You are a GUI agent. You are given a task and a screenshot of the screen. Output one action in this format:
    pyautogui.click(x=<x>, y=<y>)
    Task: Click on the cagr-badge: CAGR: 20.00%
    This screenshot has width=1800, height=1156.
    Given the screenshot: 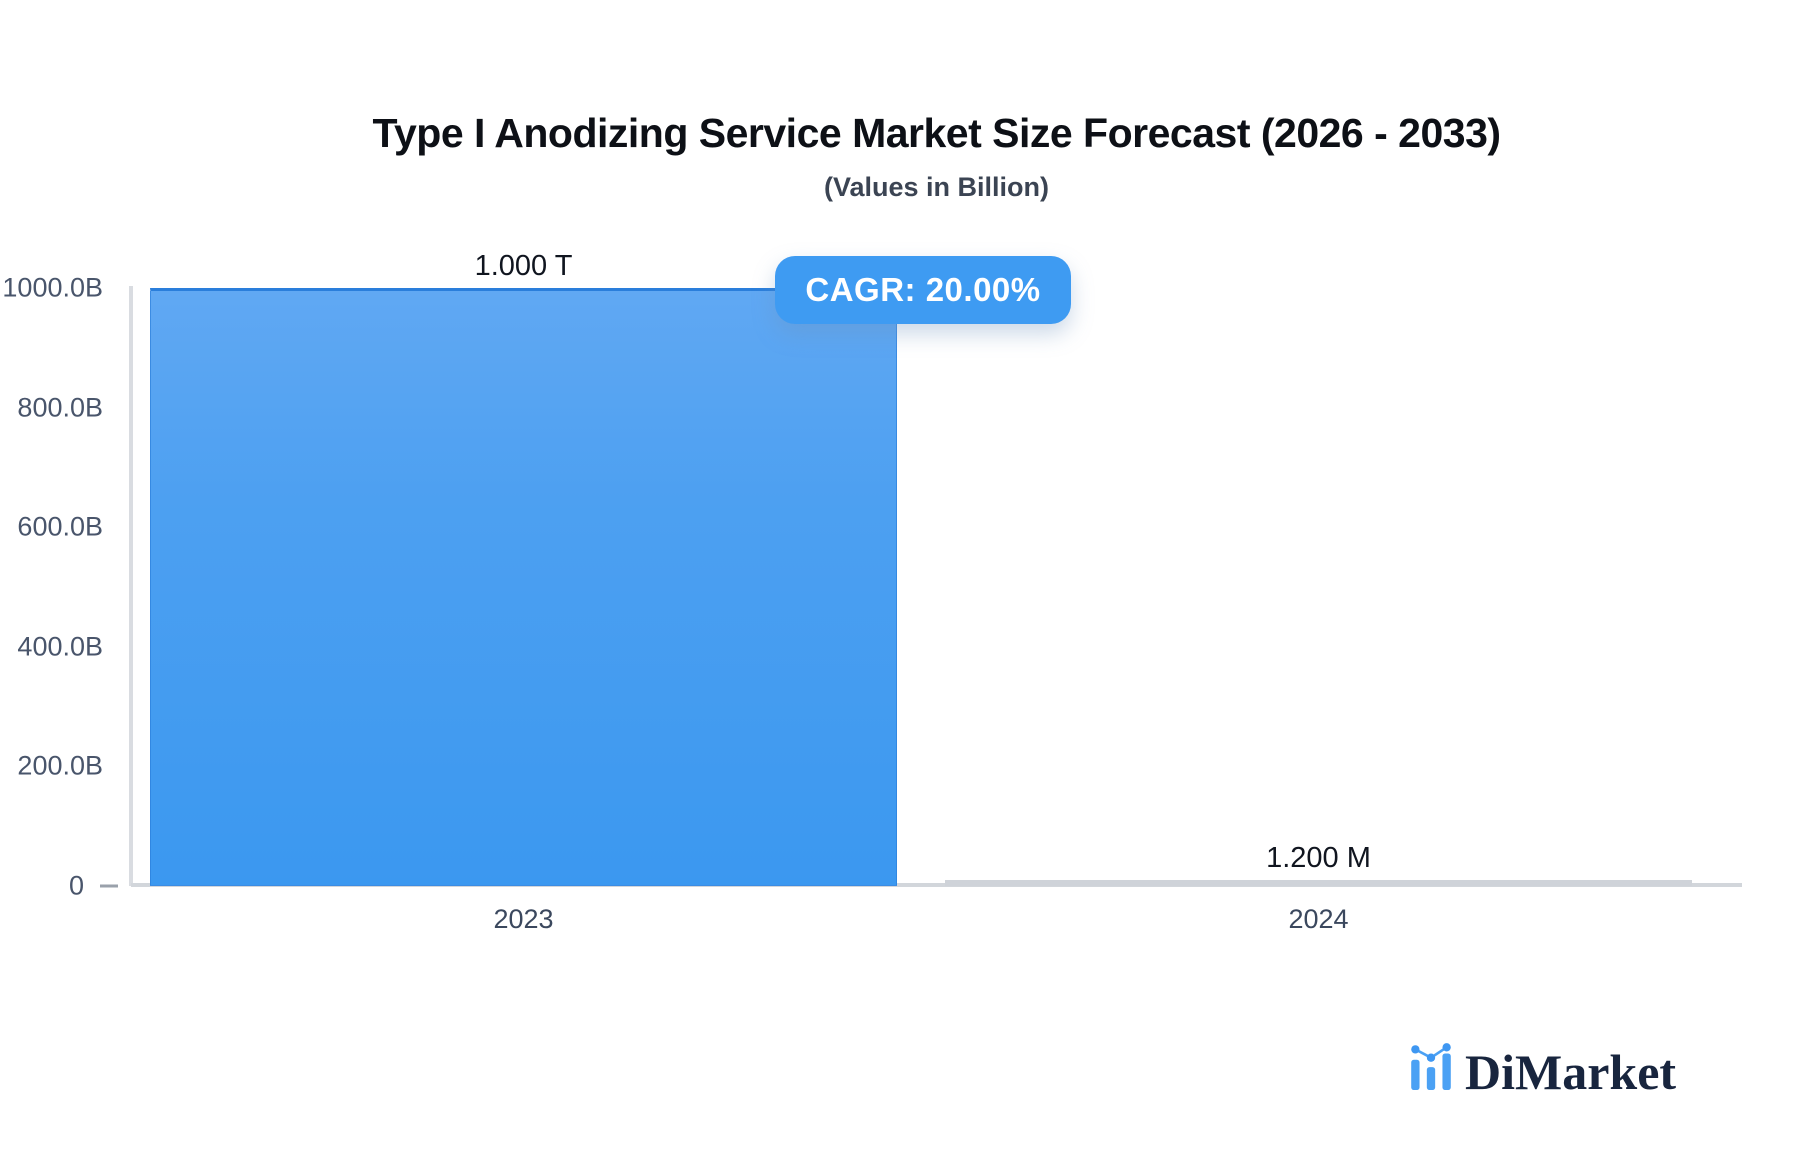 What is the action you would take?
    pyautogui.click(x=923, y=290)
    